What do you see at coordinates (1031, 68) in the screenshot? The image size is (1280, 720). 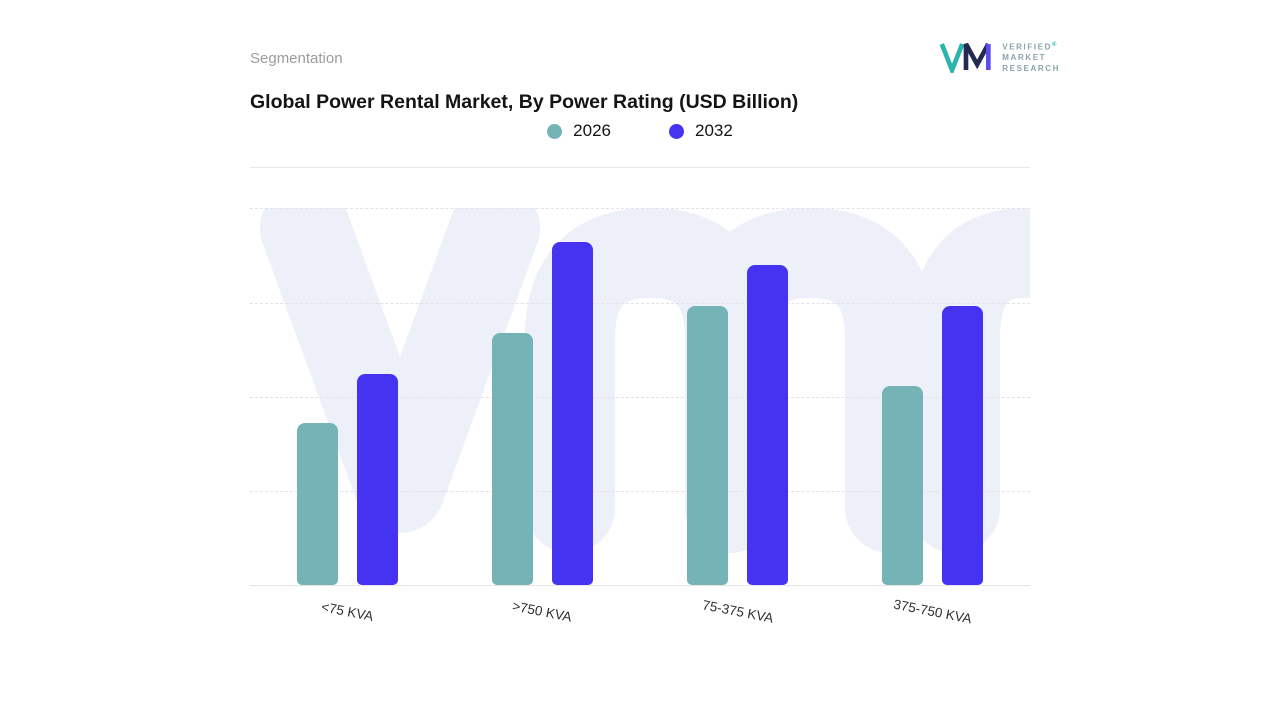 I see `logo-line-3: RESEARCH` at bounding box center [1031, 68].